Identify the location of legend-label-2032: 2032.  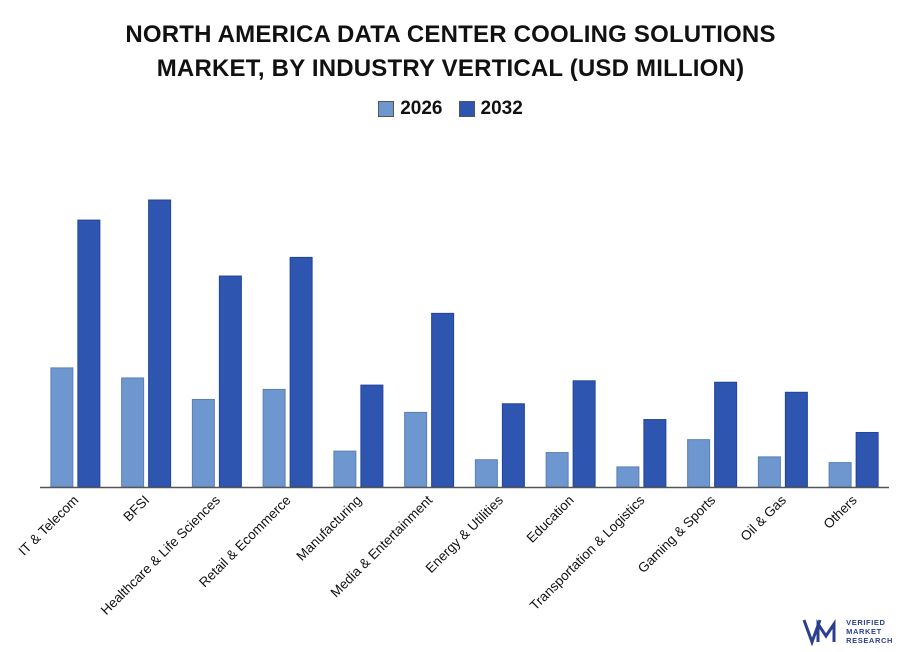
(501, 108).